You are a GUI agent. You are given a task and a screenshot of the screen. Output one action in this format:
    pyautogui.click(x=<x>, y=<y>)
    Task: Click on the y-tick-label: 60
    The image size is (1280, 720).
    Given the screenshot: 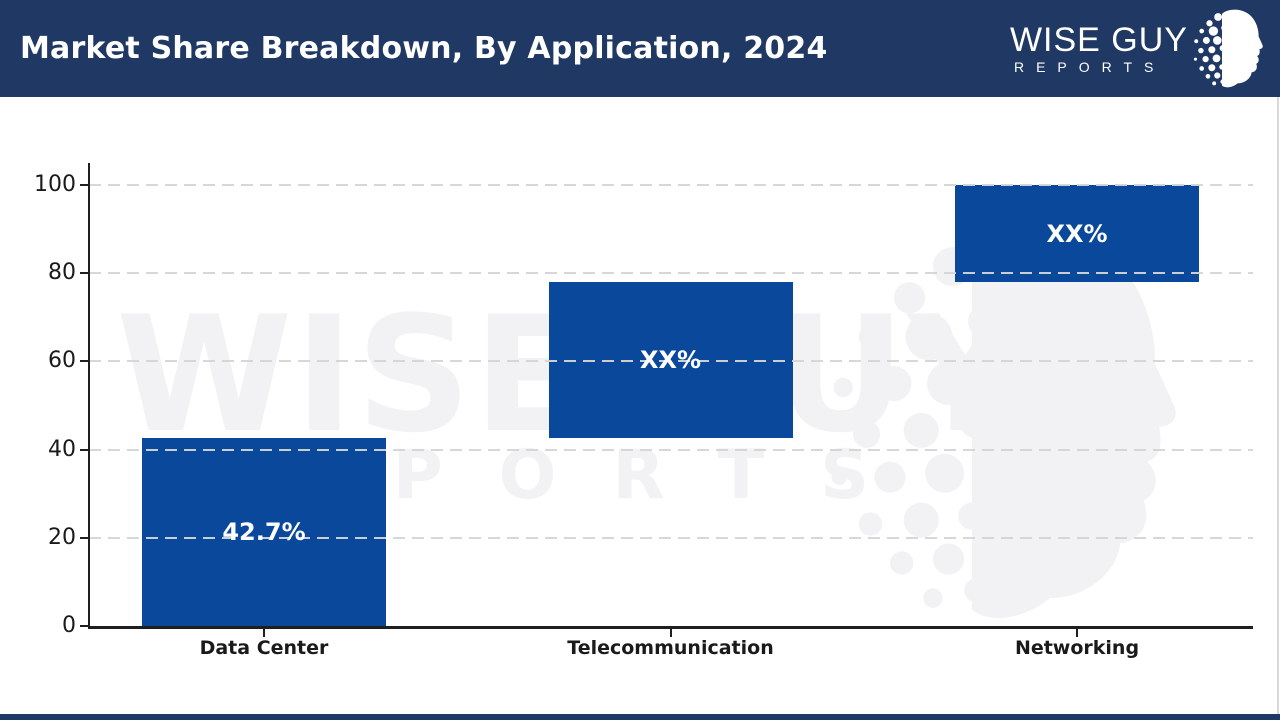 What is the action you would take?
    pyautogui.click(x=62, y=361)
    